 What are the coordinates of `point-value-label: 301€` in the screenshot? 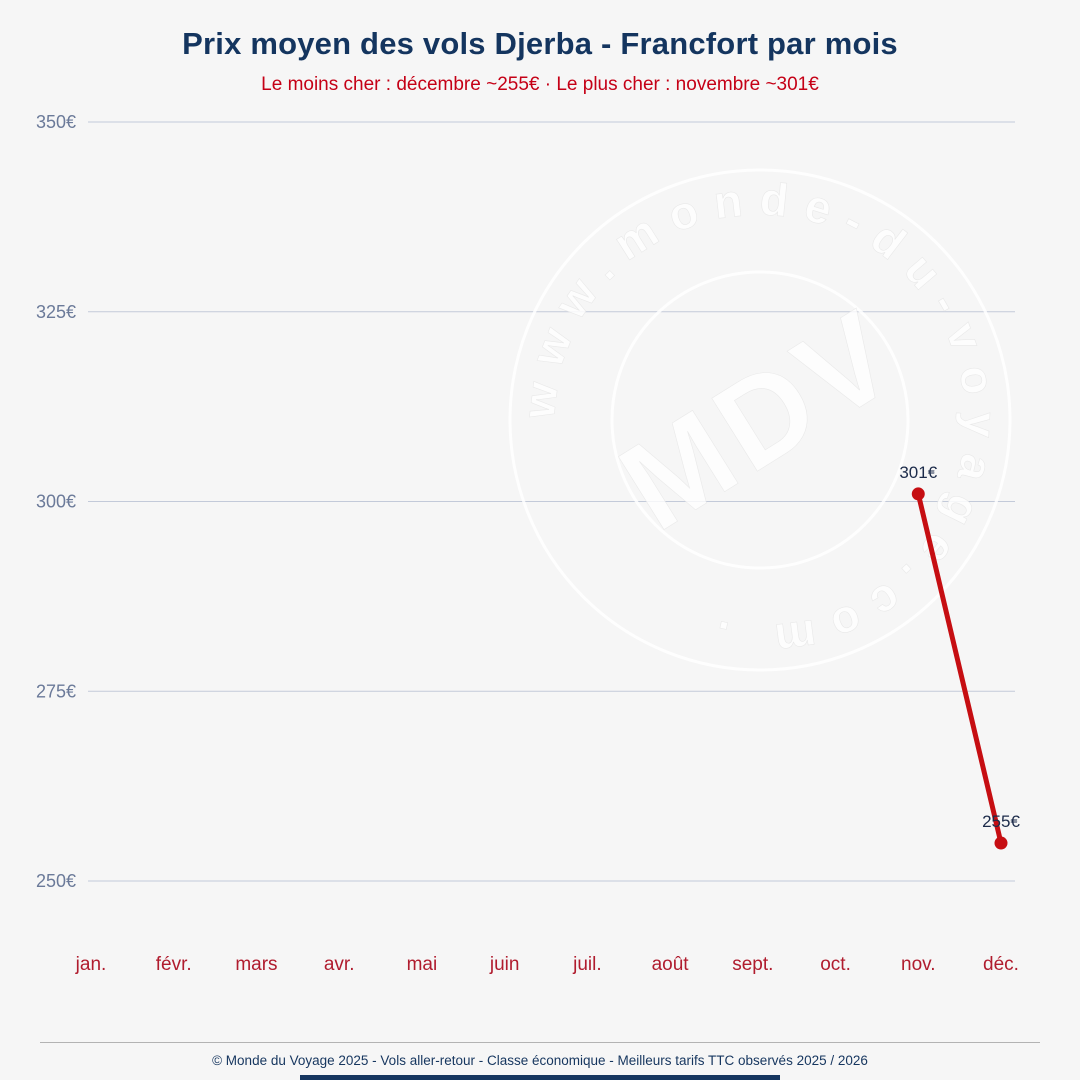 It's located at (918, 472).